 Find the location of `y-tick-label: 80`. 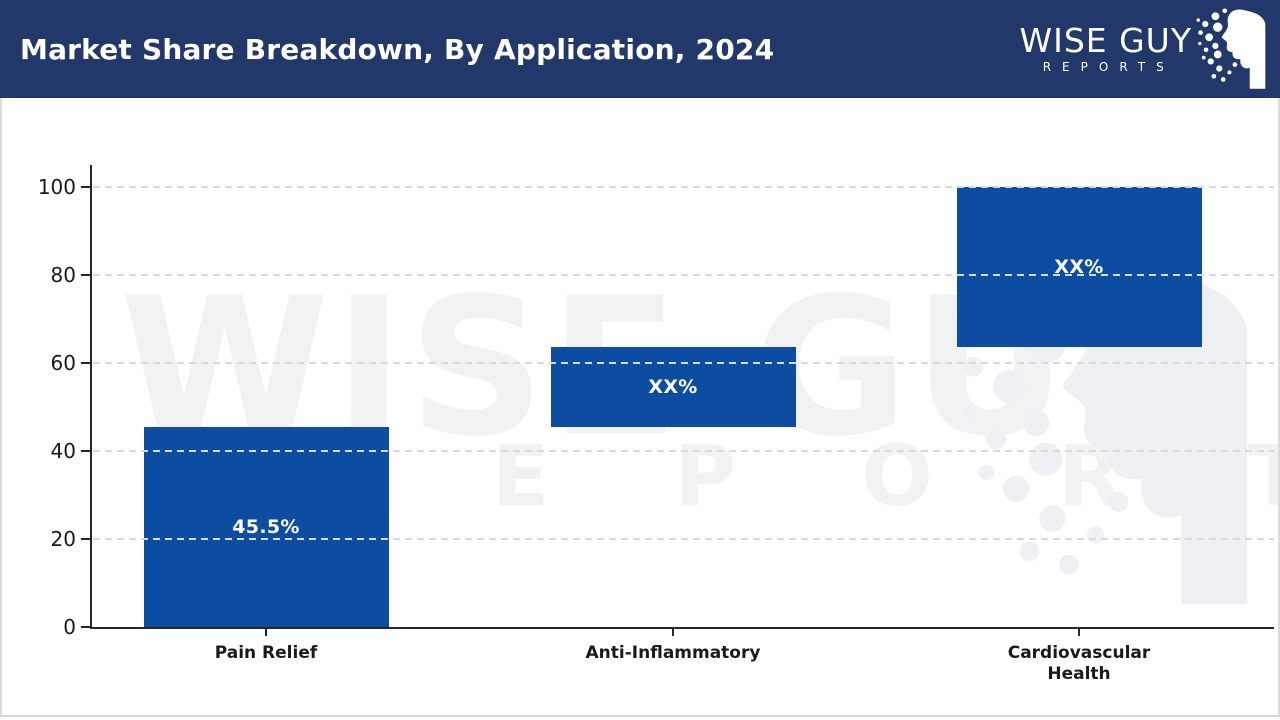

y-tick-label: 80 is located at coordinates (63, 275).